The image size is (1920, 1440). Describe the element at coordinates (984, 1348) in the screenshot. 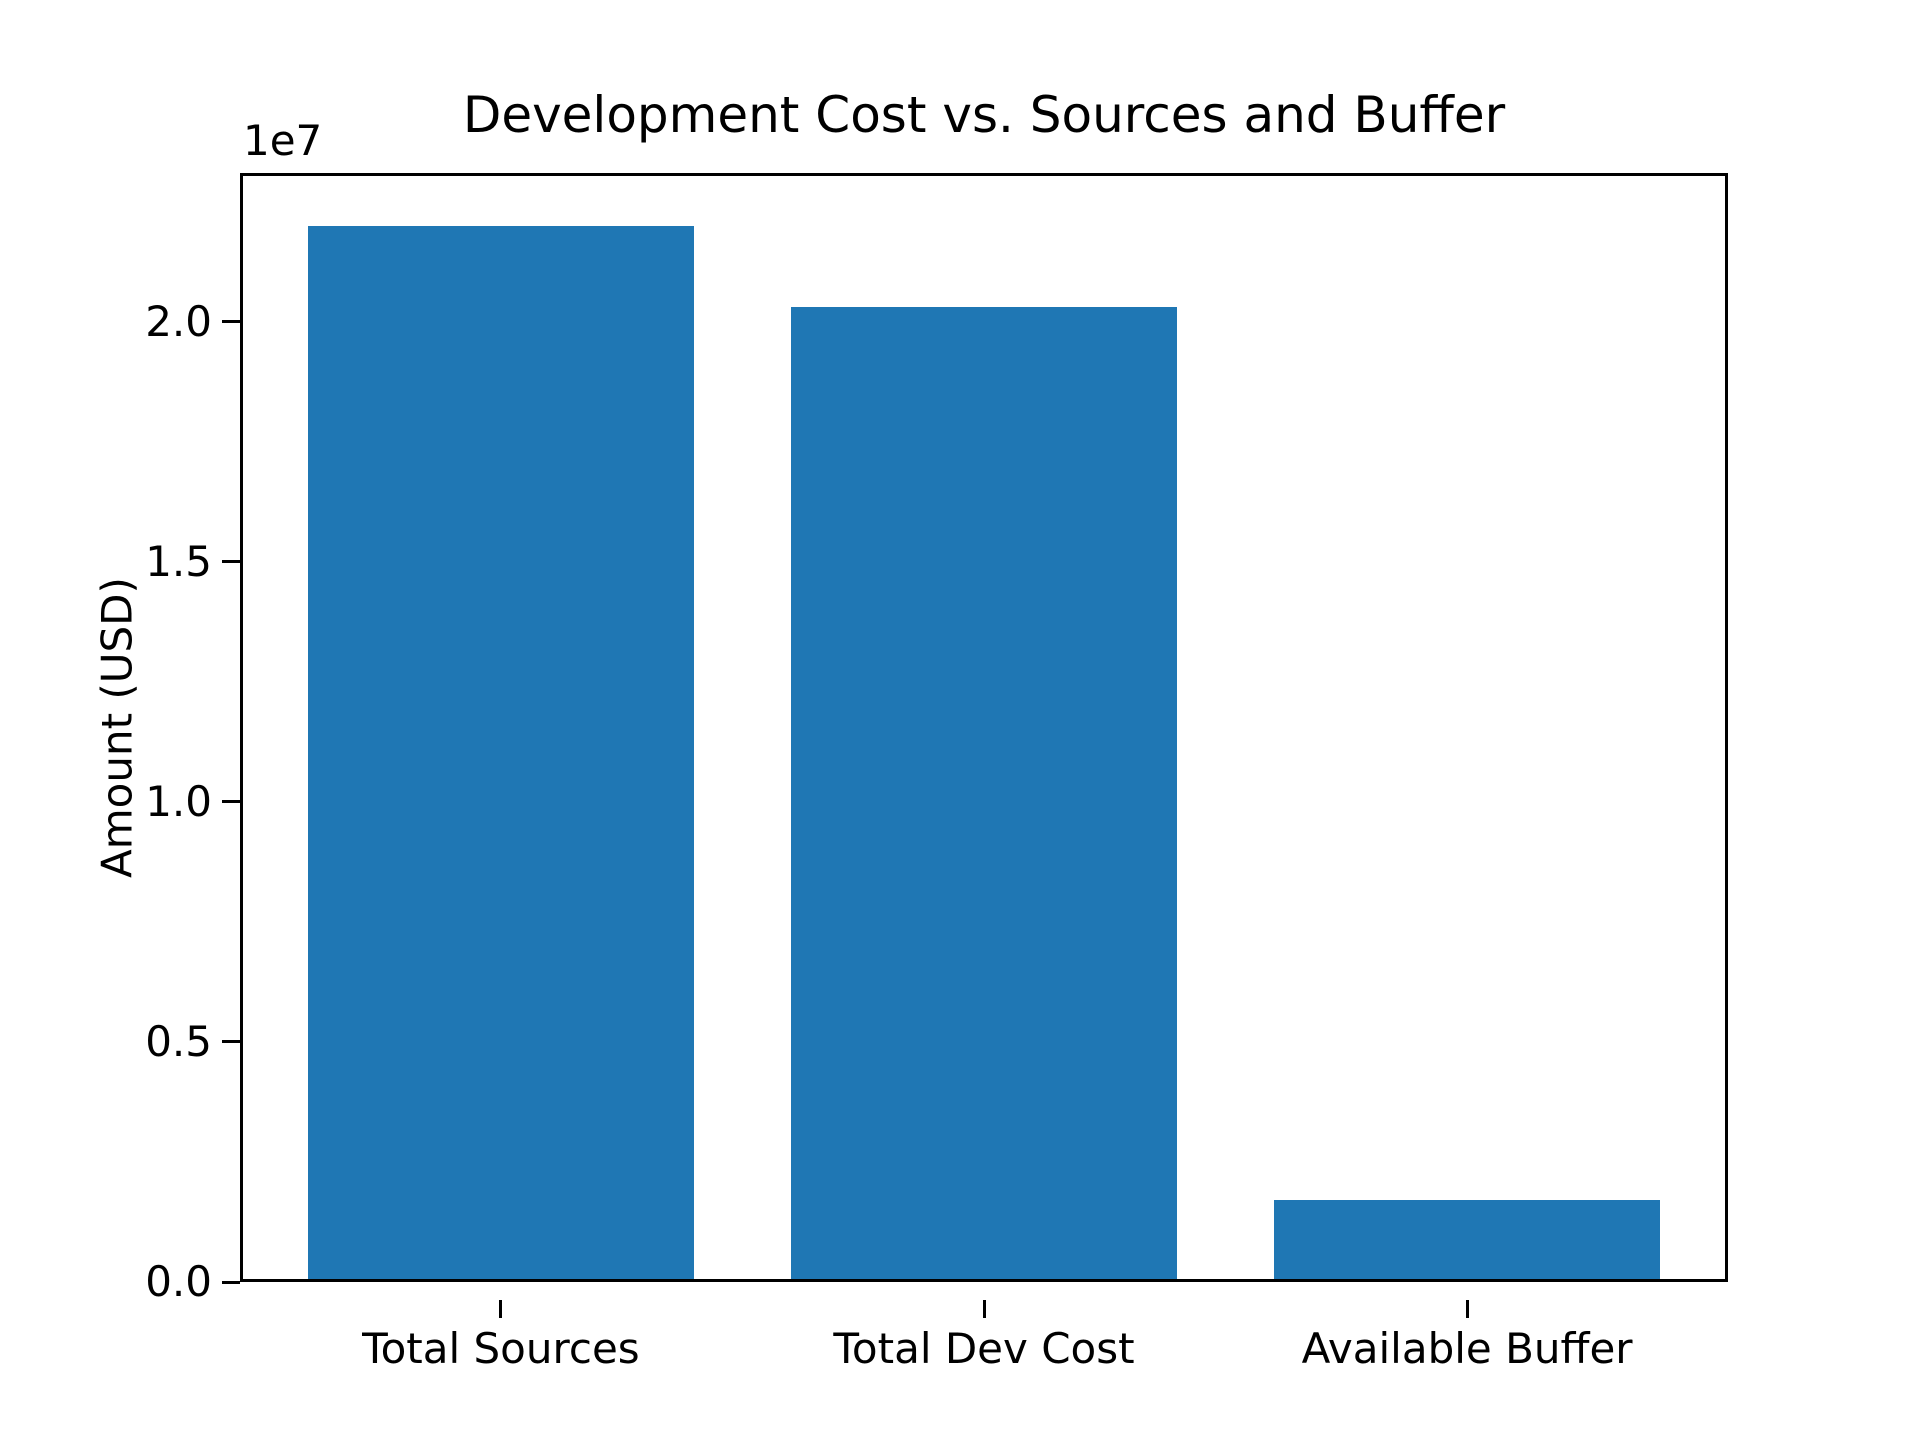

I see `x-tick-label: Total Dev Cost` at that location.